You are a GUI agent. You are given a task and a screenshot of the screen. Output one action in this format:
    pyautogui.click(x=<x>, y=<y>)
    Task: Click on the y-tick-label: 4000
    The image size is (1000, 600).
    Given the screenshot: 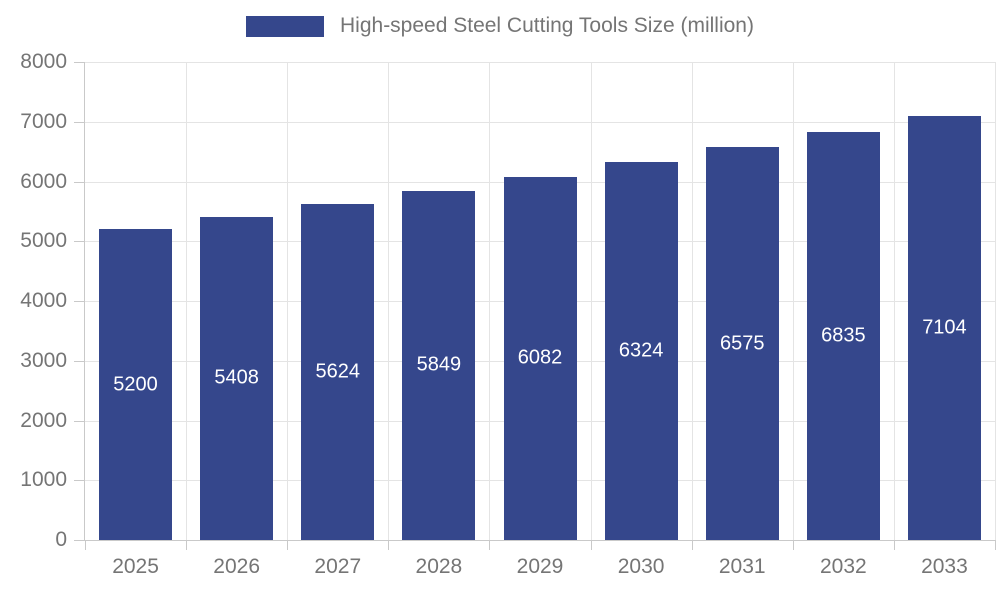 What is the action you would take?
    pyautogui.click(x=43, y=300)
    